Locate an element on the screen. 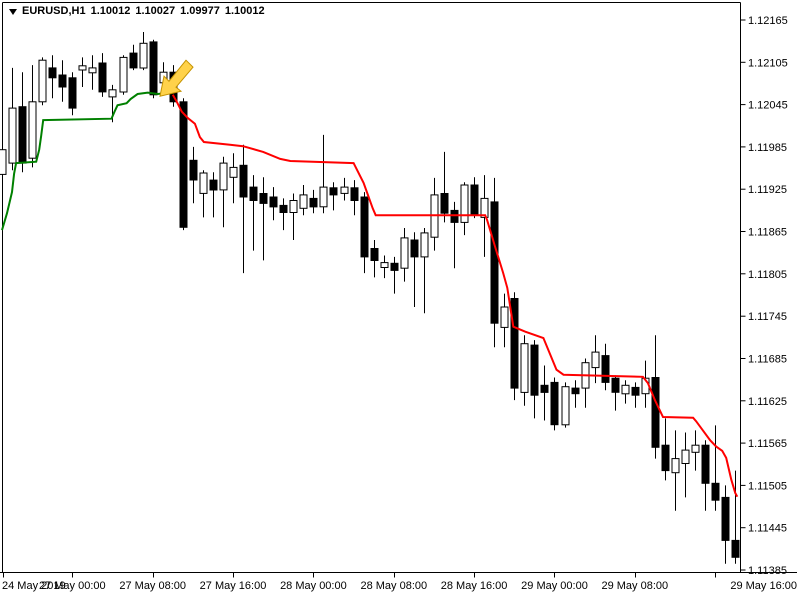 The width and height of the screenshot is (800, 600). y-axis-label: 1.11445 is located at coordinates (767, 529).